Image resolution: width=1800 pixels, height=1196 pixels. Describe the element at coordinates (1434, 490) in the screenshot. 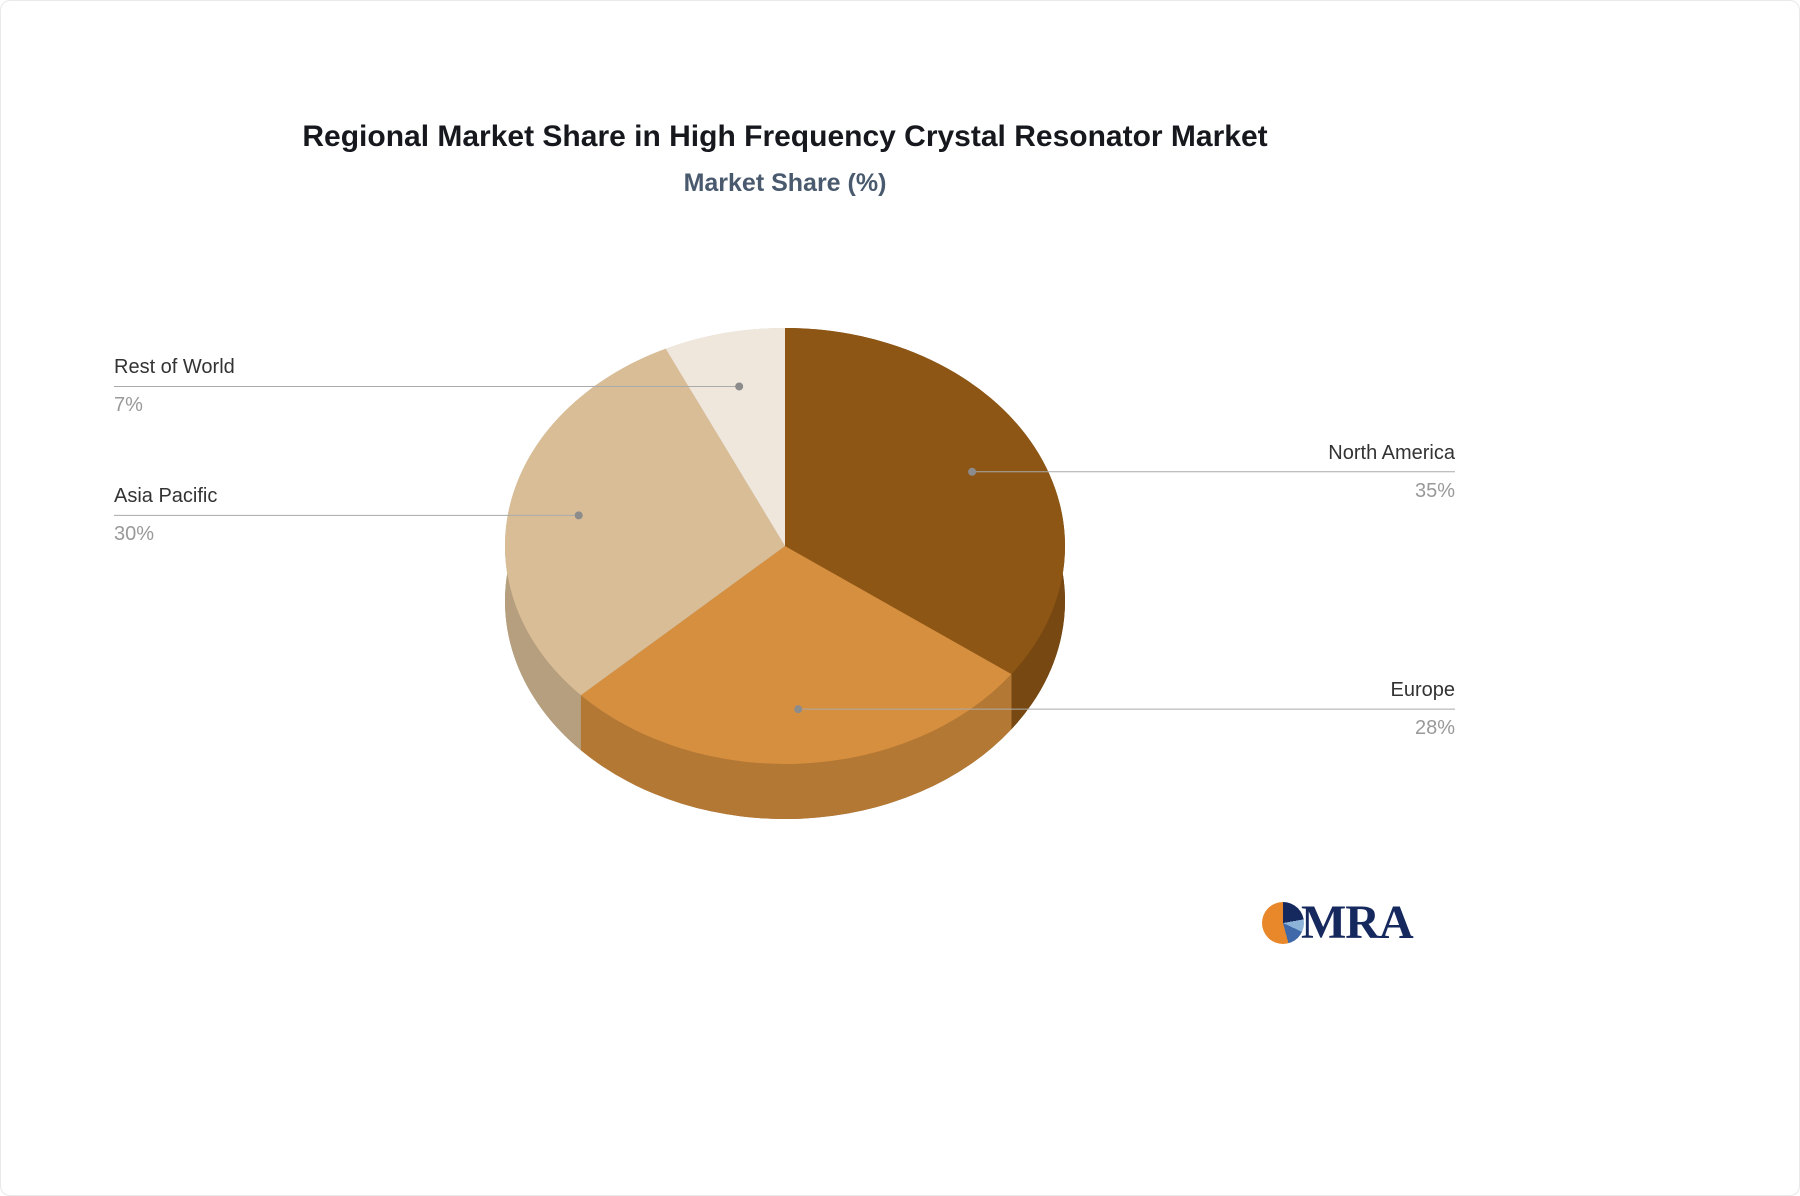

I see `slice-percent-north-america: 35%` at that location.